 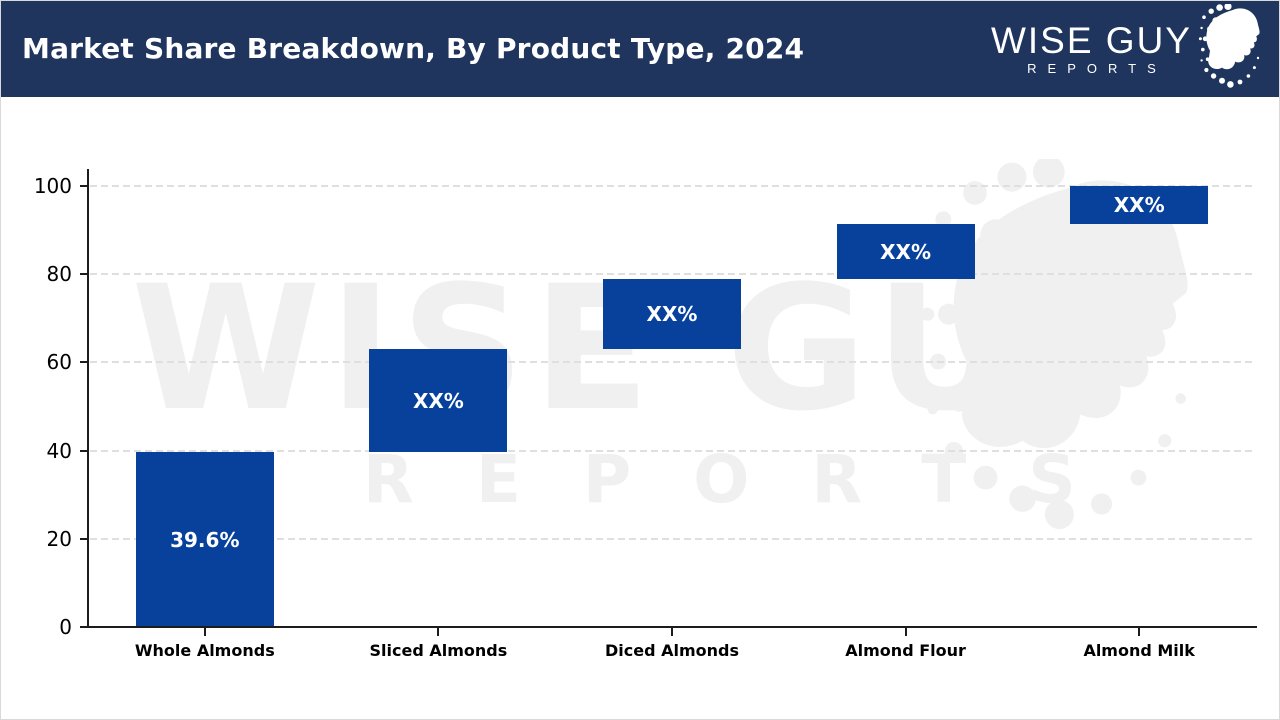 I want to click on brand-logo: WISE GUY REPORTS, so click(x=1127, y=48).